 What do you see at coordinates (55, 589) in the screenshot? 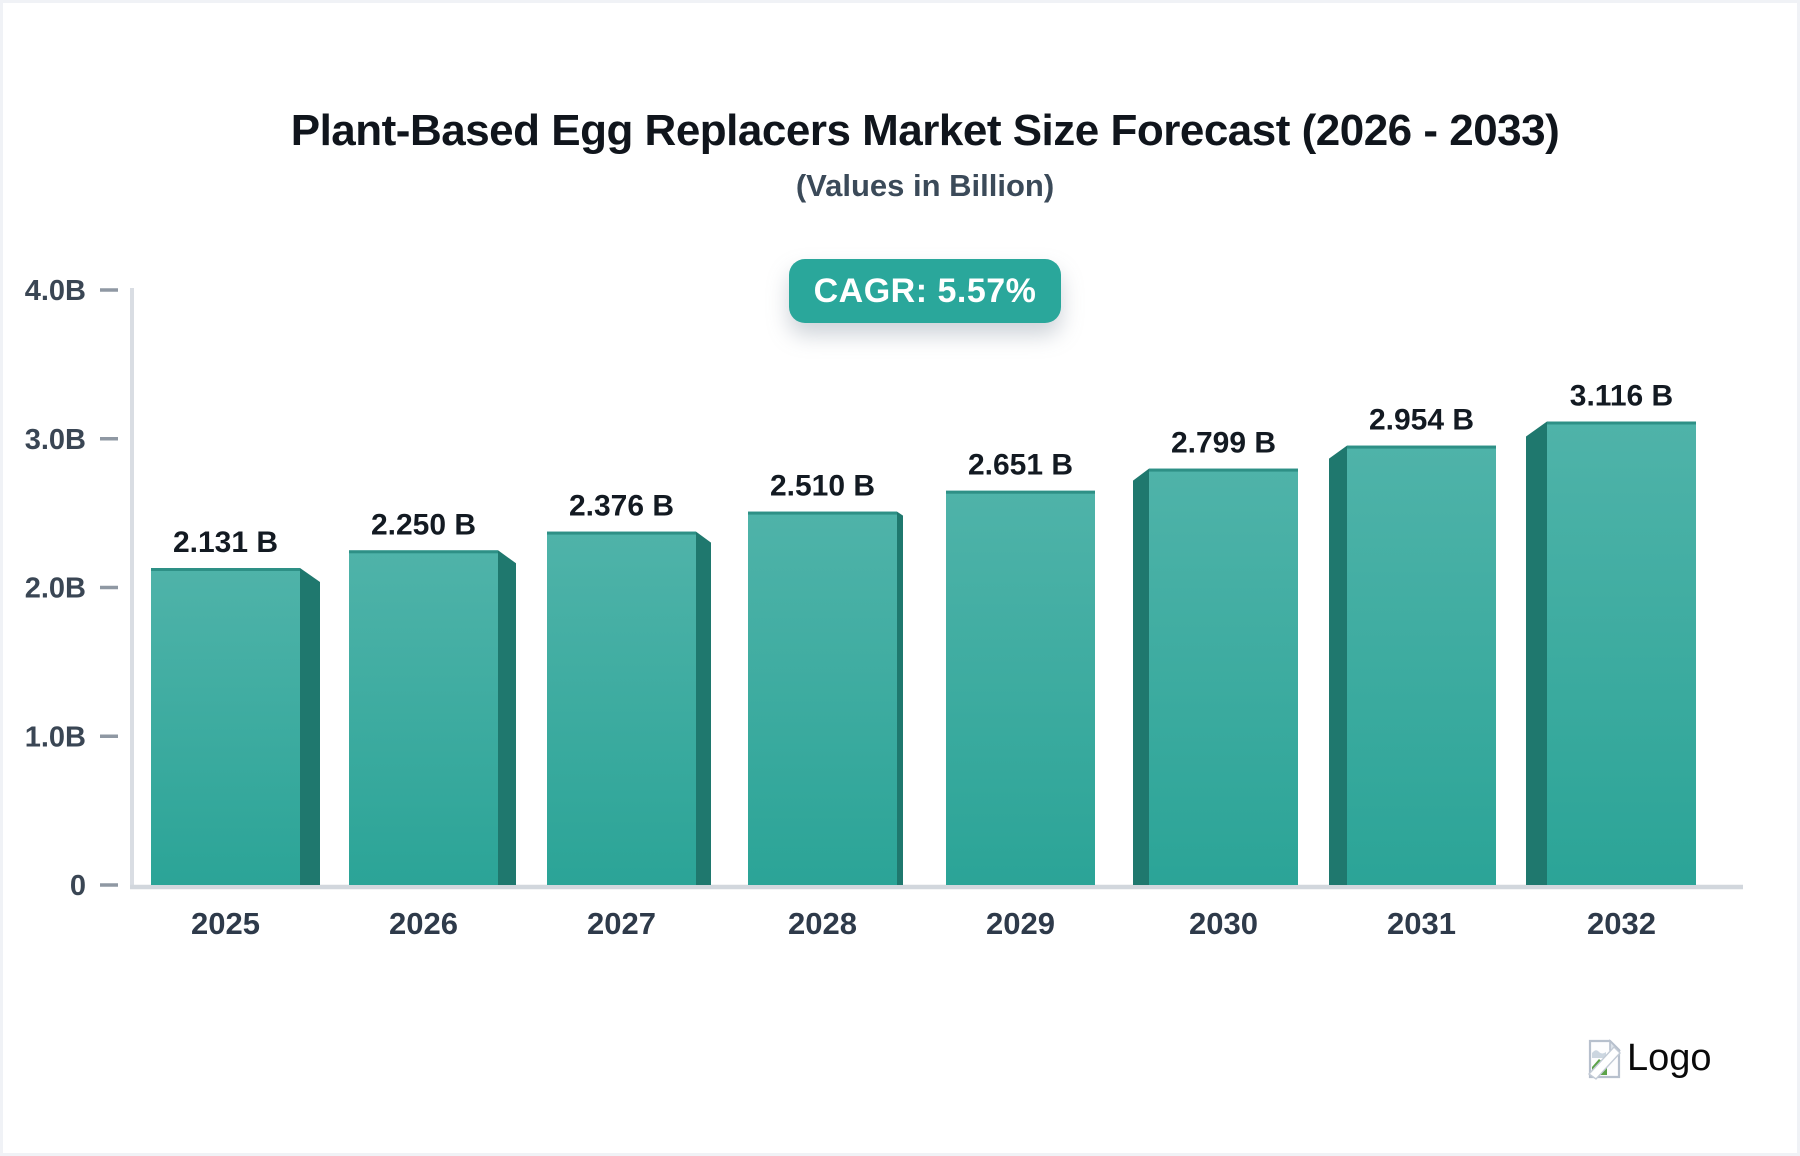
I see `y-tick-label: 2.0B` at bounding box center [55, 589].